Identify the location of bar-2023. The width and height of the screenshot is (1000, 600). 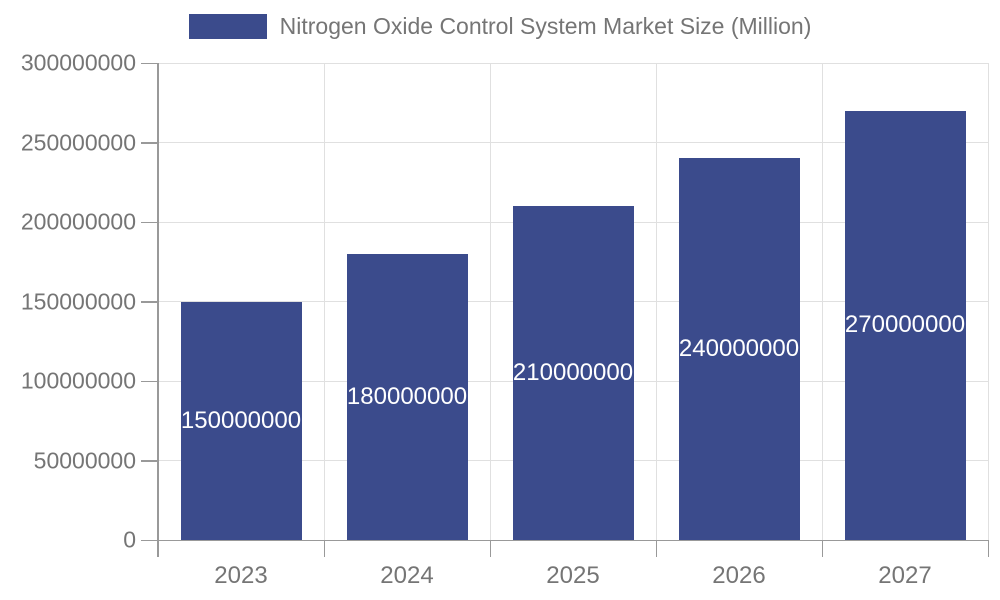
(241, 420).